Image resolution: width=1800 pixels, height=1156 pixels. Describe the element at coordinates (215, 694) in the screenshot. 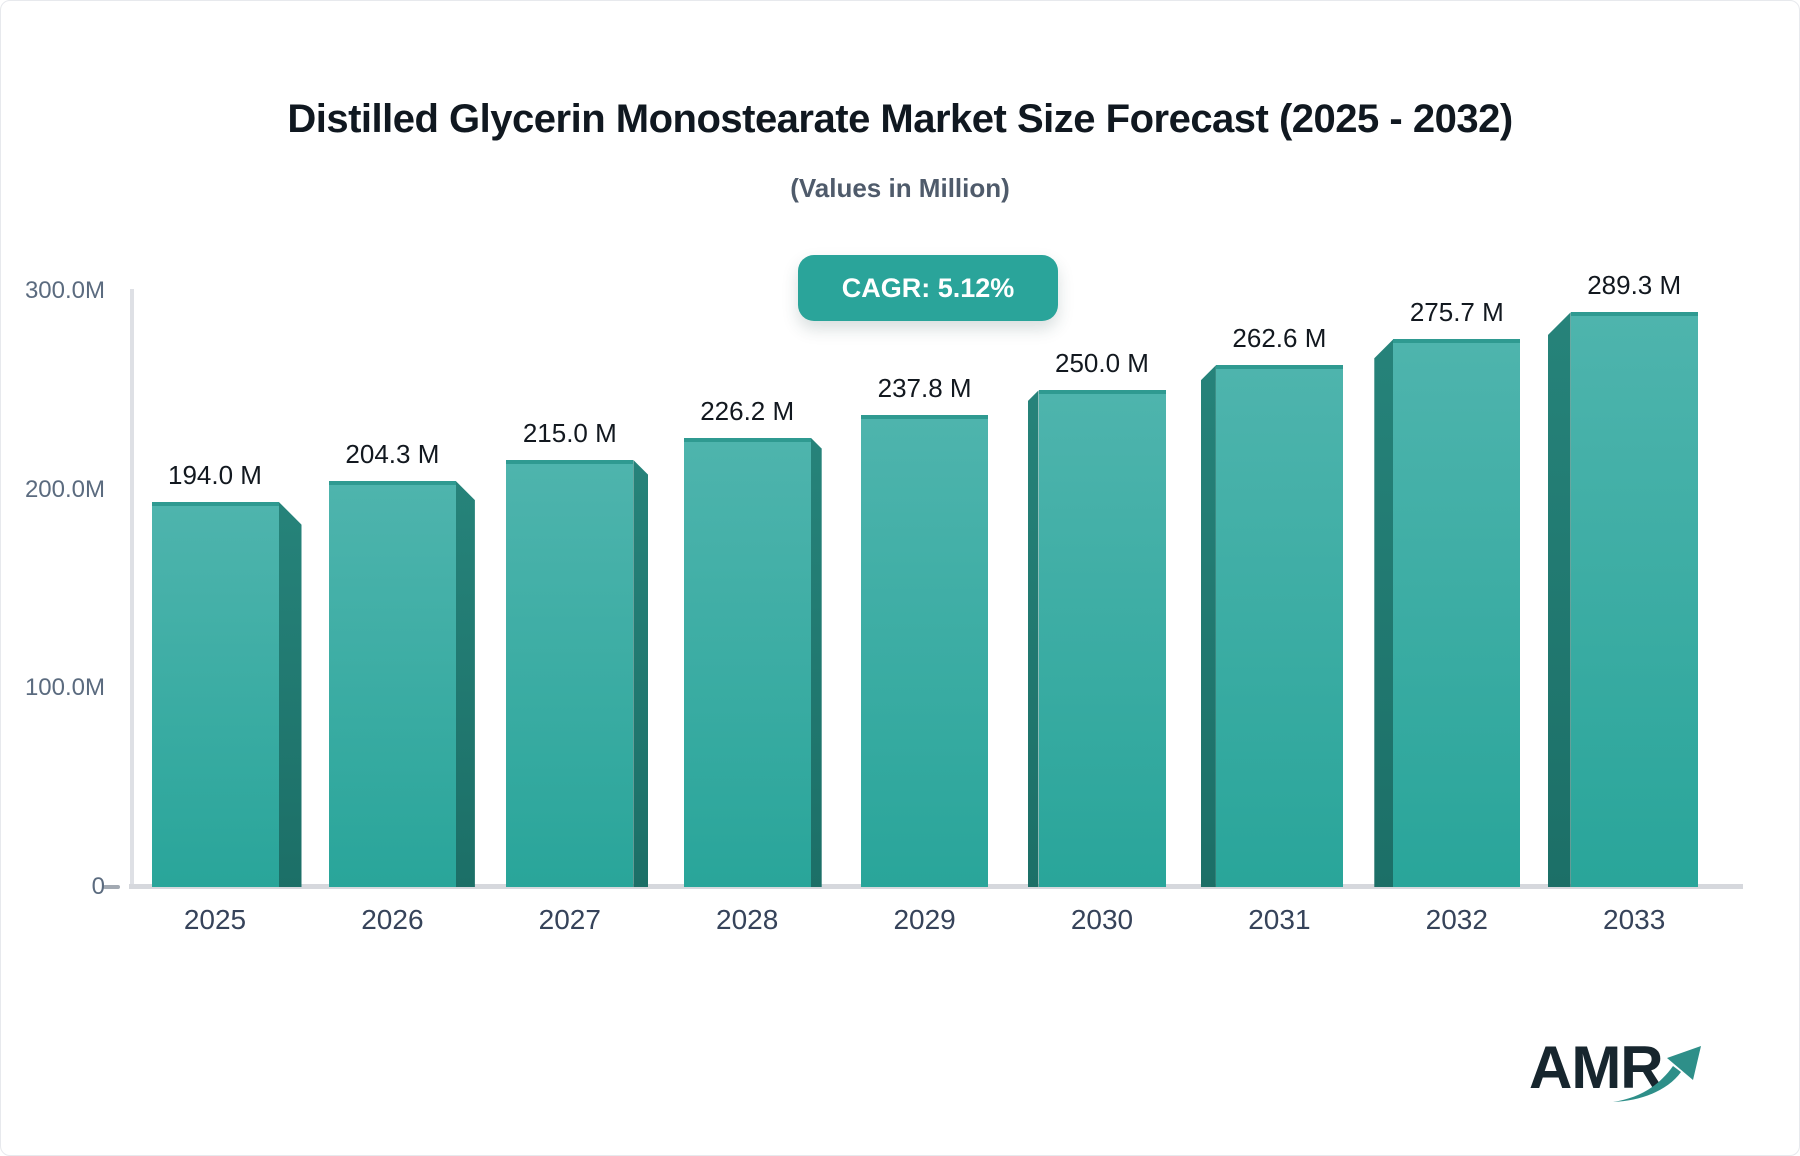

I see `bar-2025` at that location.